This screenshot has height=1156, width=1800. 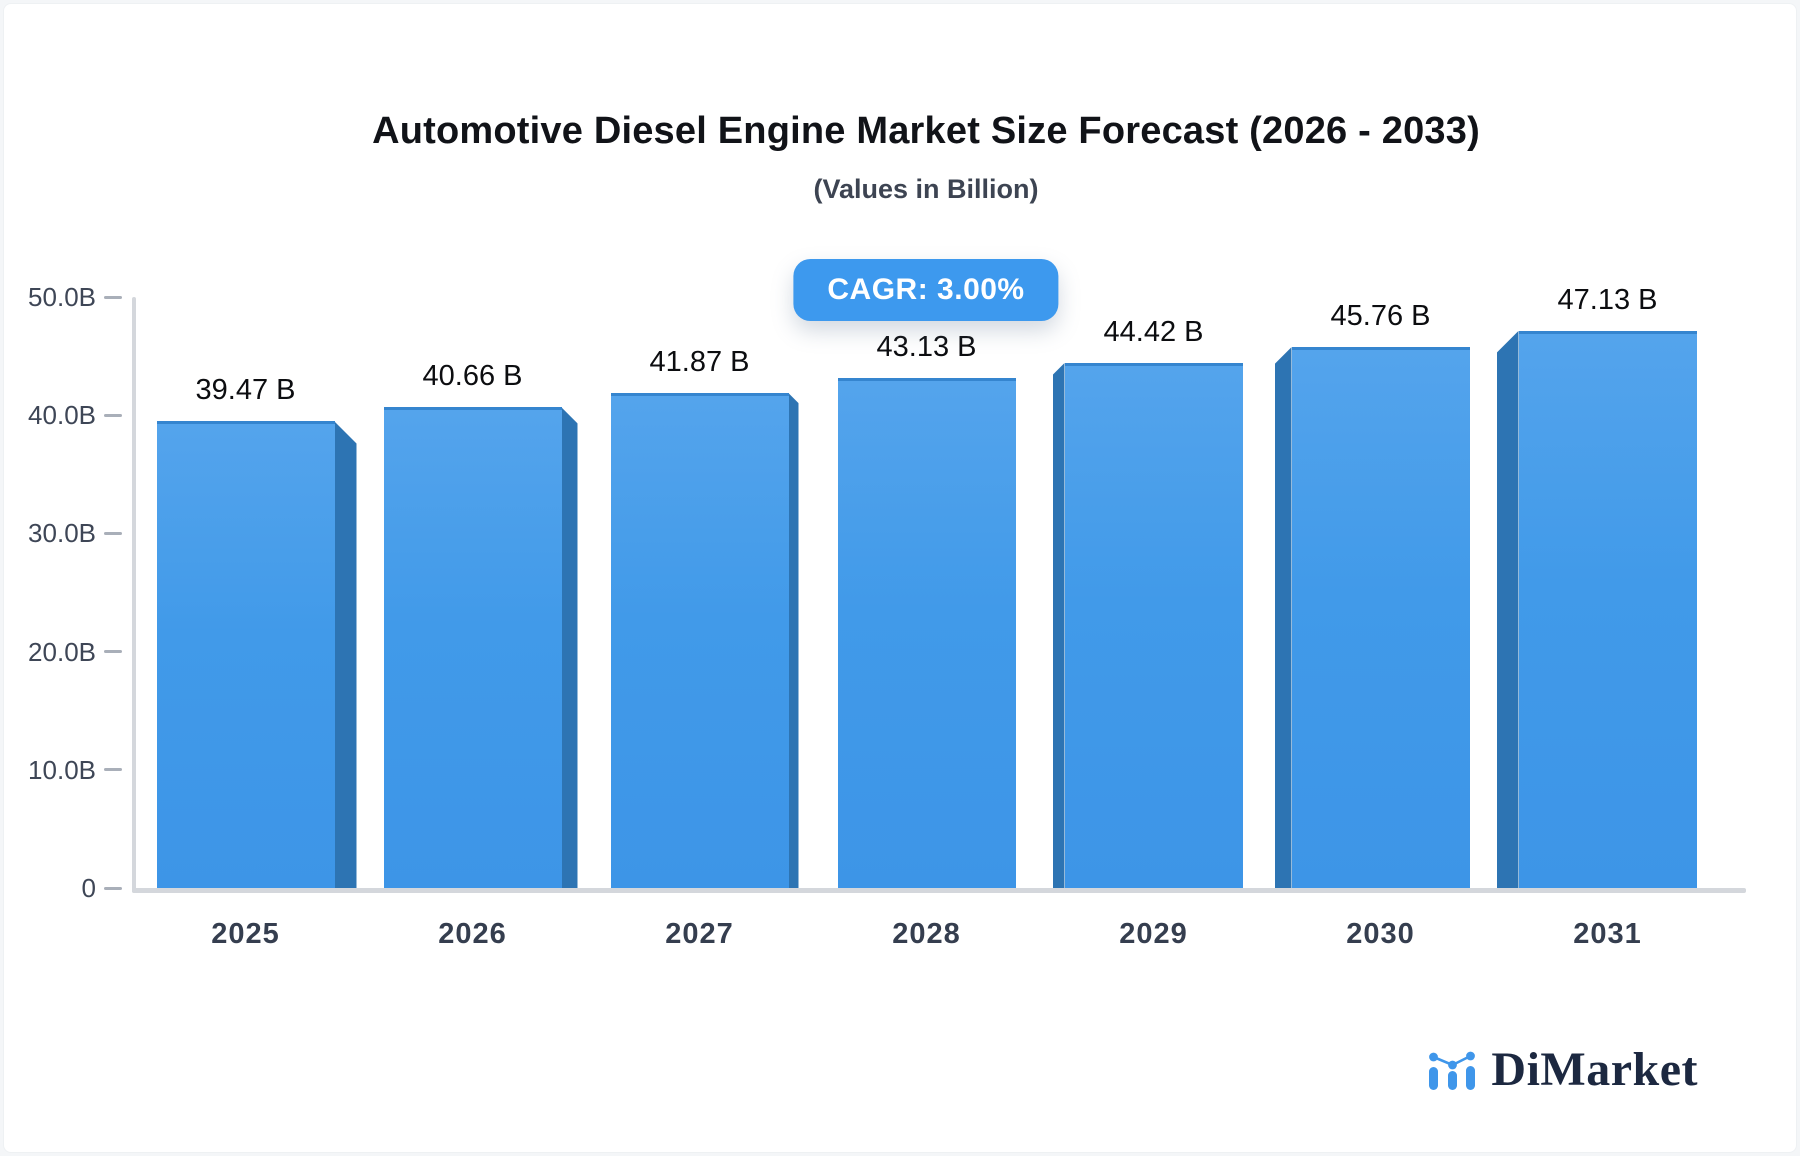 I want to click on chart-subtitle: (Values in Billion), so click(x=926, y=189).